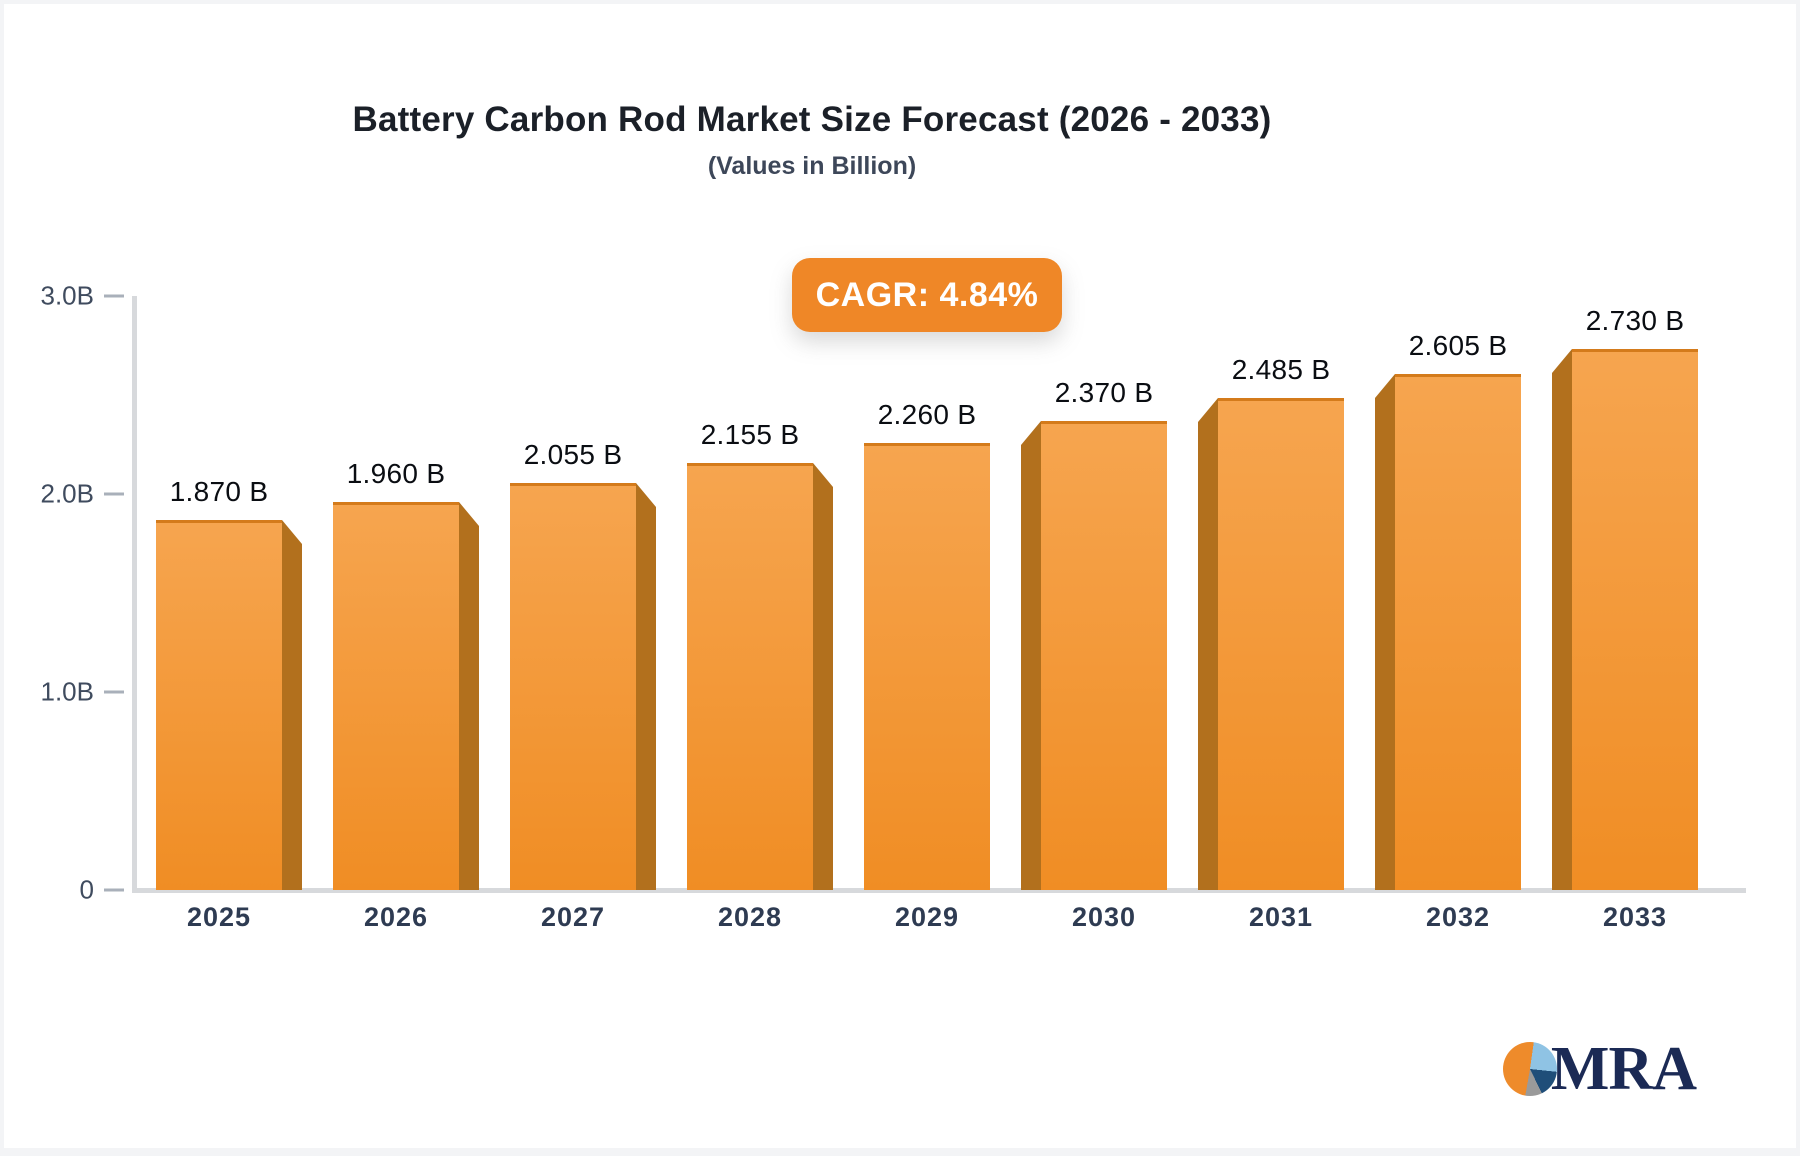 This screenshot has height=1156, width=1800. Describe the element at coordinates (927, 414) in the screenshot. I see `bar-value-label: 2.260 B` at that location.